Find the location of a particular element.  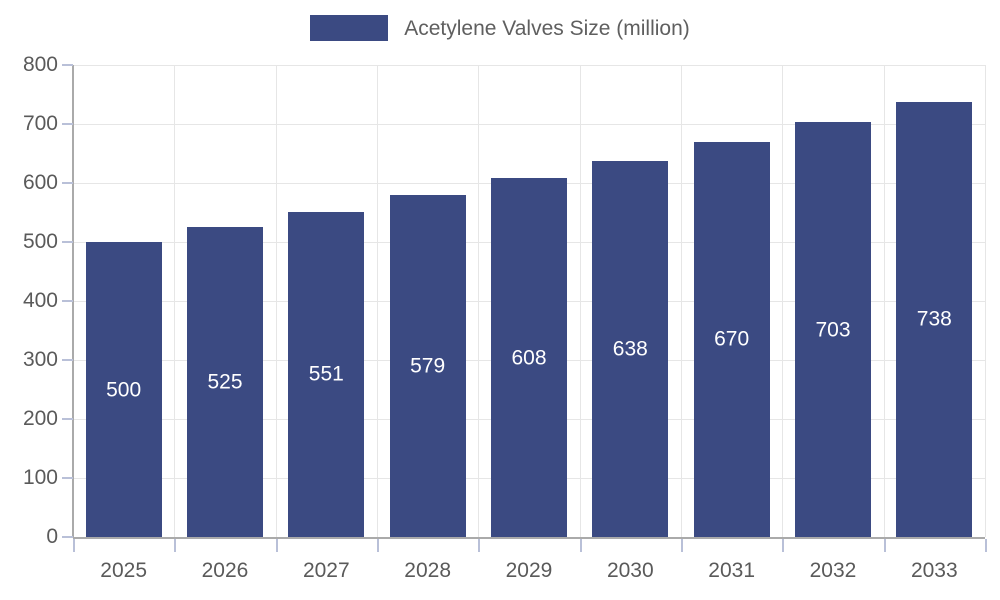

x-tick-label: 2025 is located at coordinates (124, 570).